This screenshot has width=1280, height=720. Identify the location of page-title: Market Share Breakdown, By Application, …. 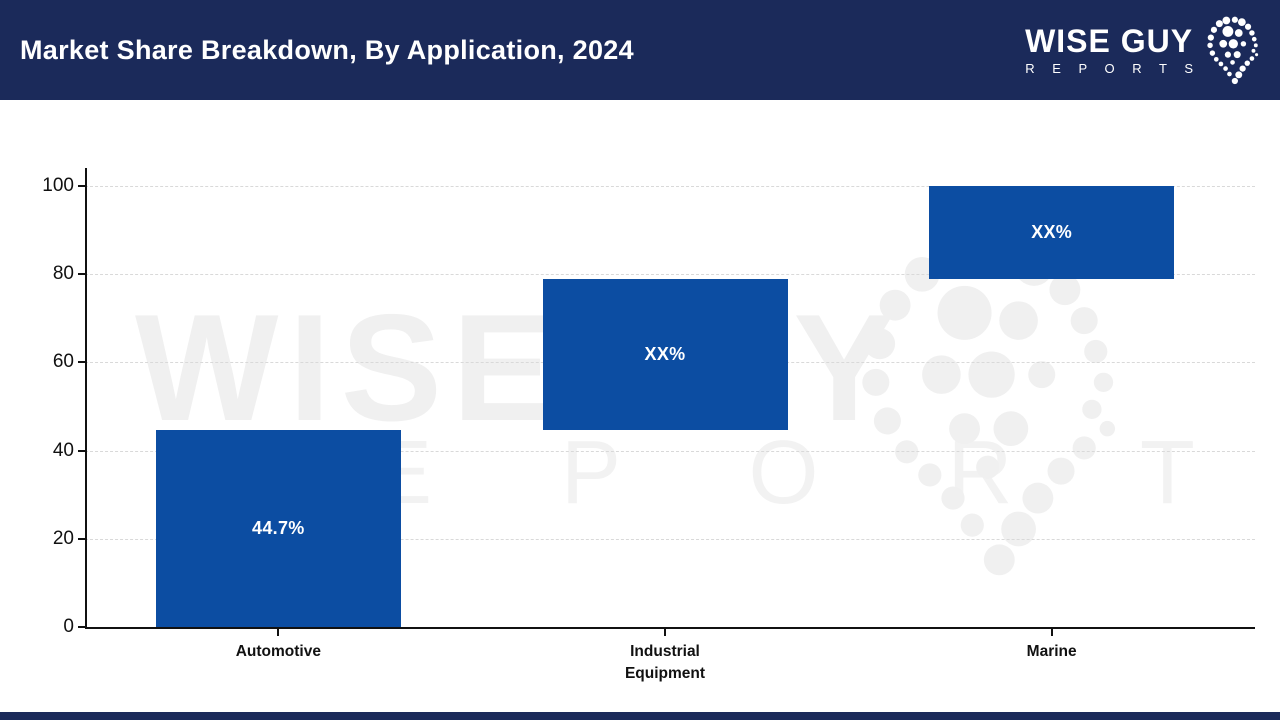
(327, 49).